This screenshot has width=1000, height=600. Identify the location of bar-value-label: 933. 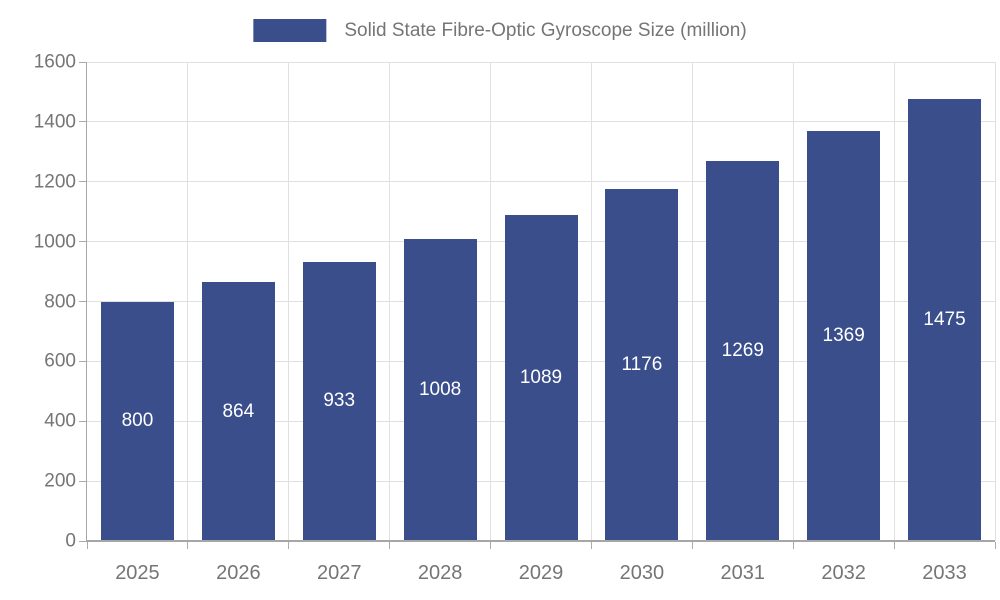
(339, 401).